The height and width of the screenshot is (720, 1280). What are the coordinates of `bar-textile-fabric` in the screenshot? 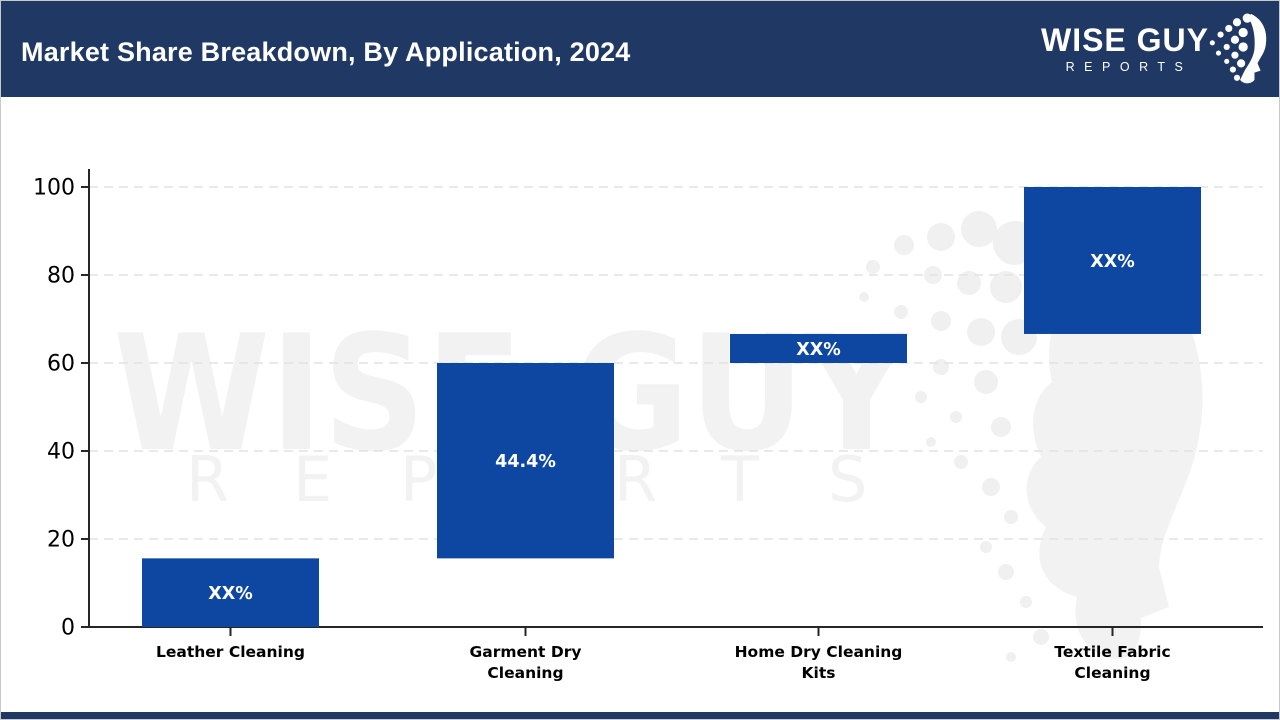 It's located at (1112, 260).